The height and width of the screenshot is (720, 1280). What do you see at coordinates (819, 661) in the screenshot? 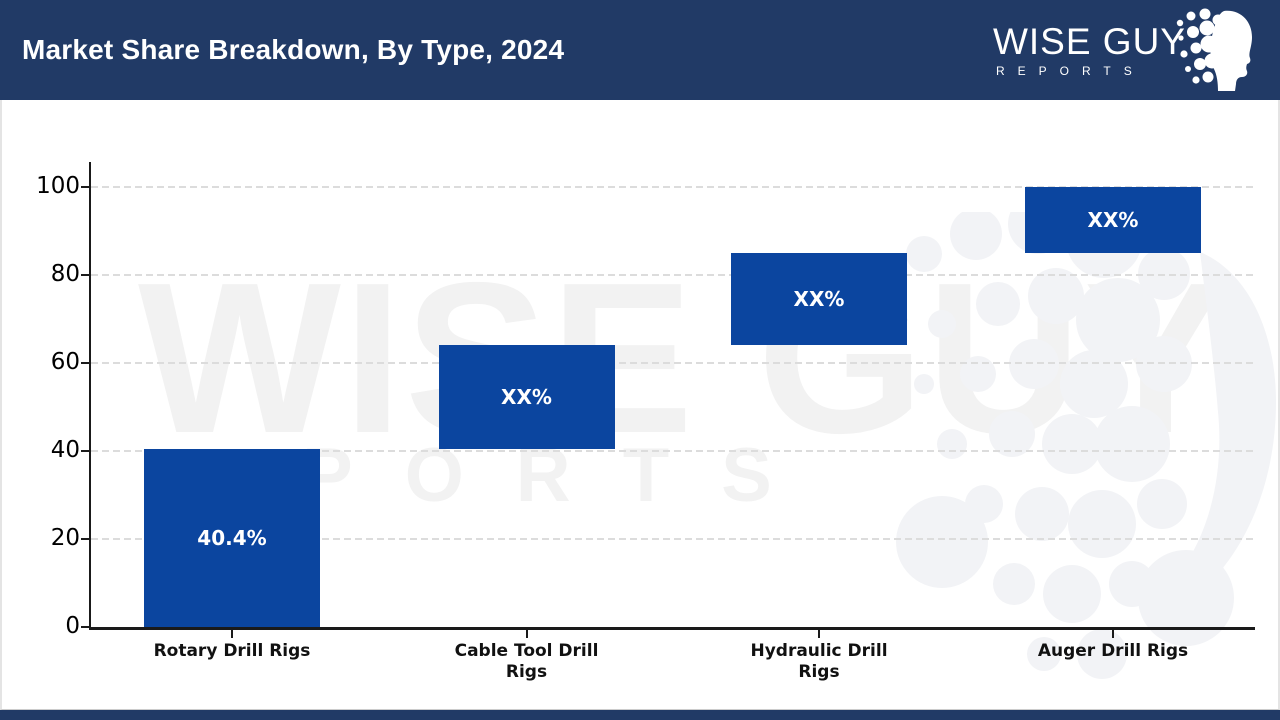
I see `x-axis-category-label: Hydraulic Drill Rigs` at bounding box center [819, 661].